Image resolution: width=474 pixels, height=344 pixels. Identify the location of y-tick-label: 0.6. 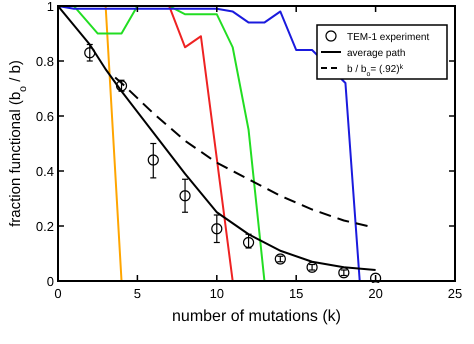
(45, 116).